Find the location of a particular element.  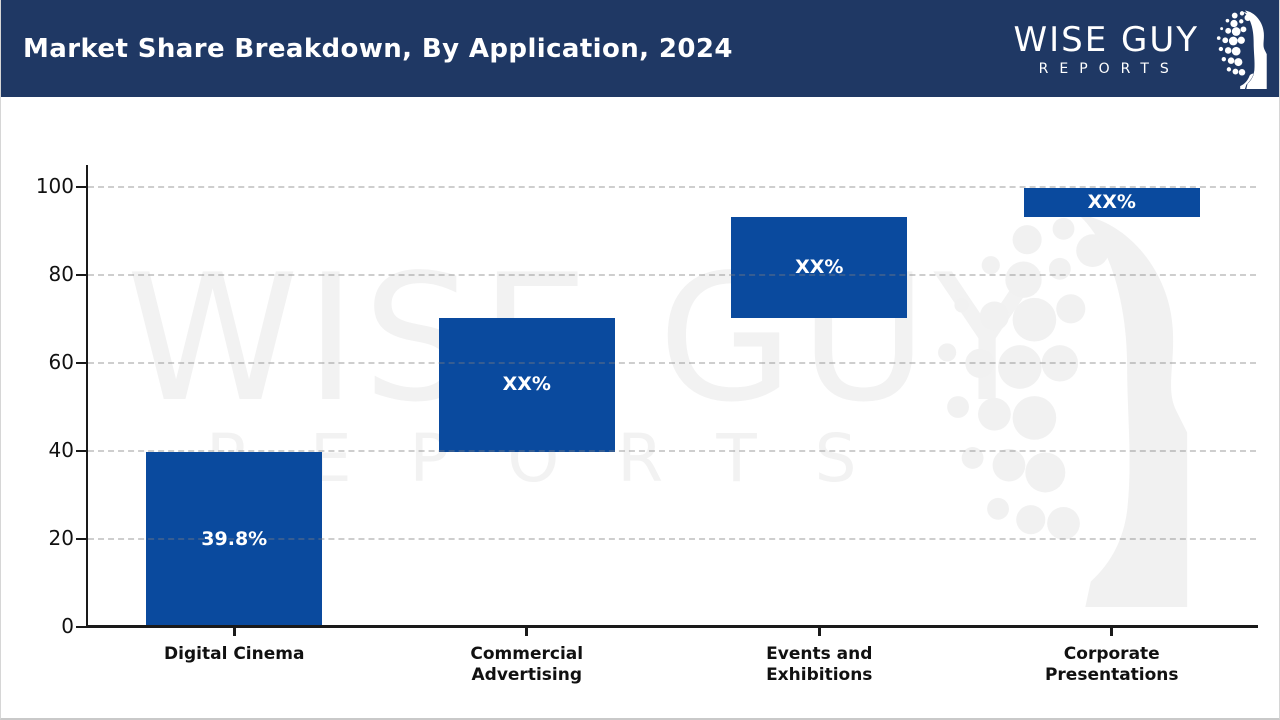

y-tick-label: 100 is located at coordinates (54, 186).